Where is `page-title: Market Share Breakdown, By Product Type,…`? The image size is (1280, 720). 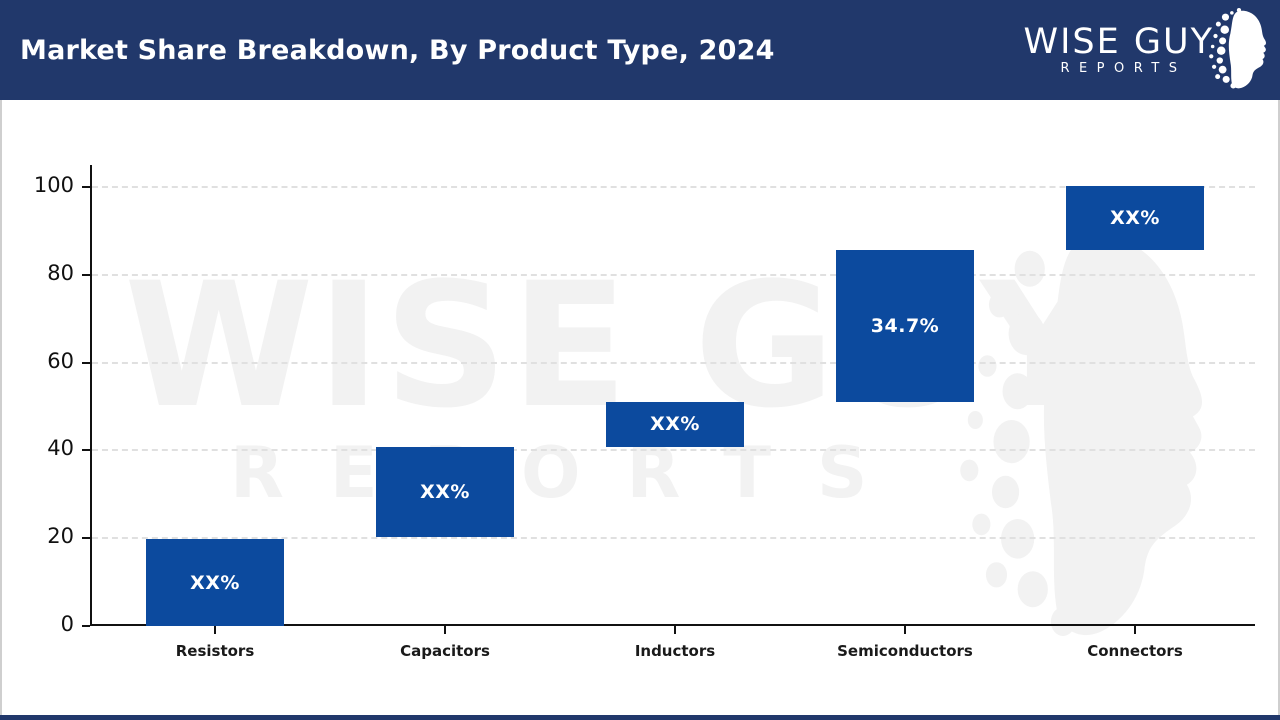
page-title: Market Share Breakdown, By Product Type,… is located at coordinates (397, 50).